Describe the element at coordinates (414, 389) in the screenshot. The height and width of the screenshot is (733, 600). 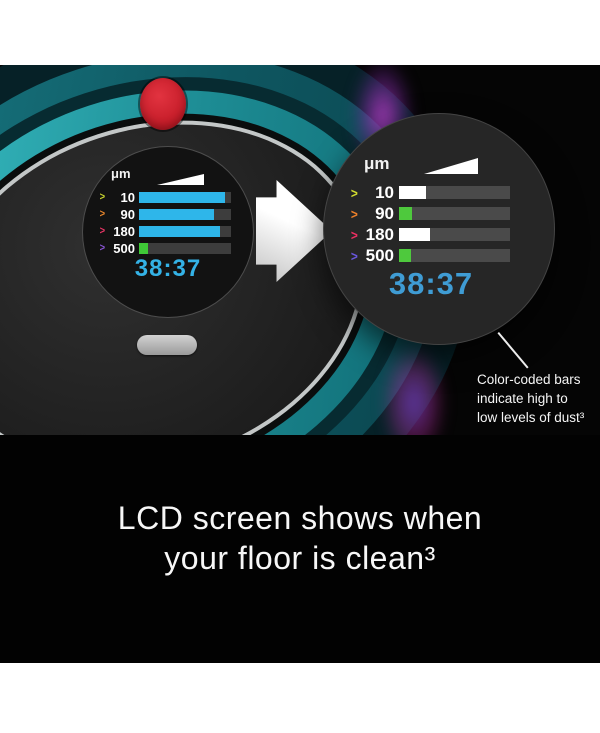
I see `purple-glow-bottom` at that location.